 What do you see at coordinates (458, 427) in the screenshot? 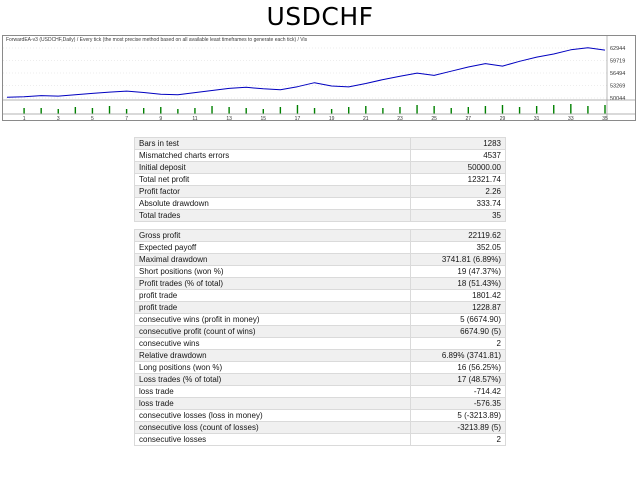
I see `stat-value: -3213.89 (5)` at bounding box center [458, 427].